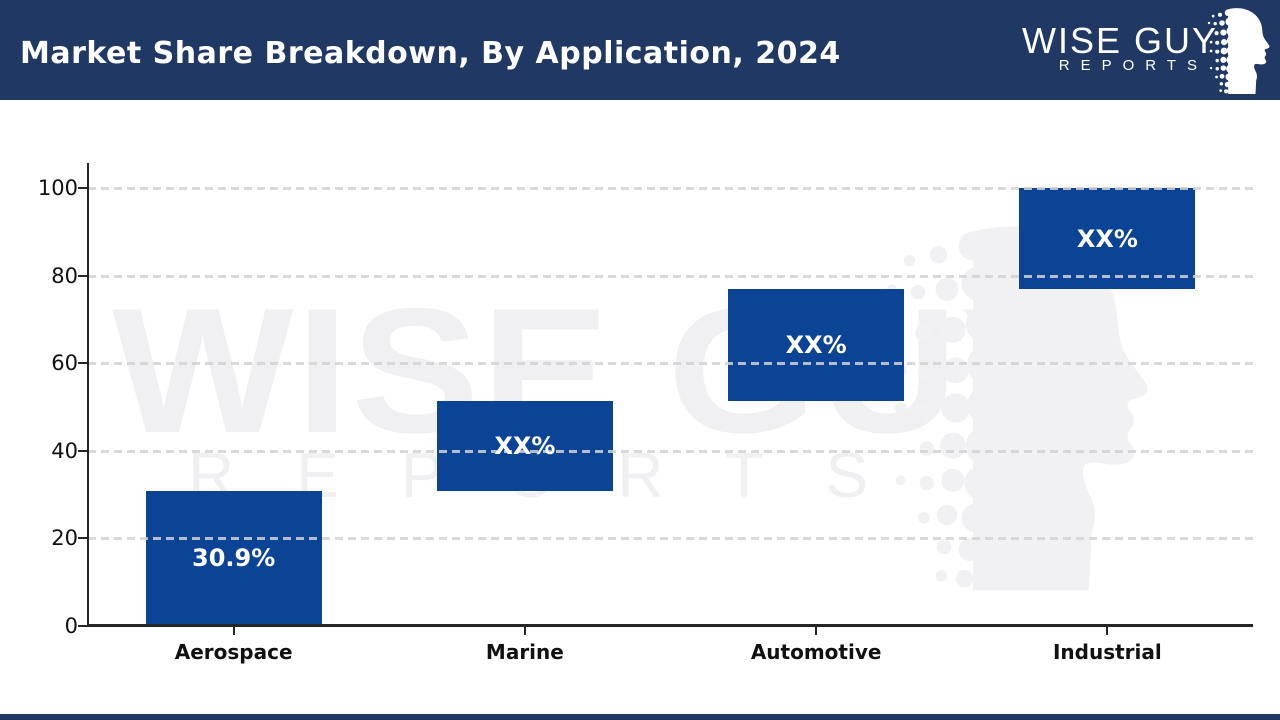 The height and width of the screenshot is (720, 1280). Describe the element at coordinates (524, 652) in the screenshot. I see `x-tick-label-marine: Marine` at that location.